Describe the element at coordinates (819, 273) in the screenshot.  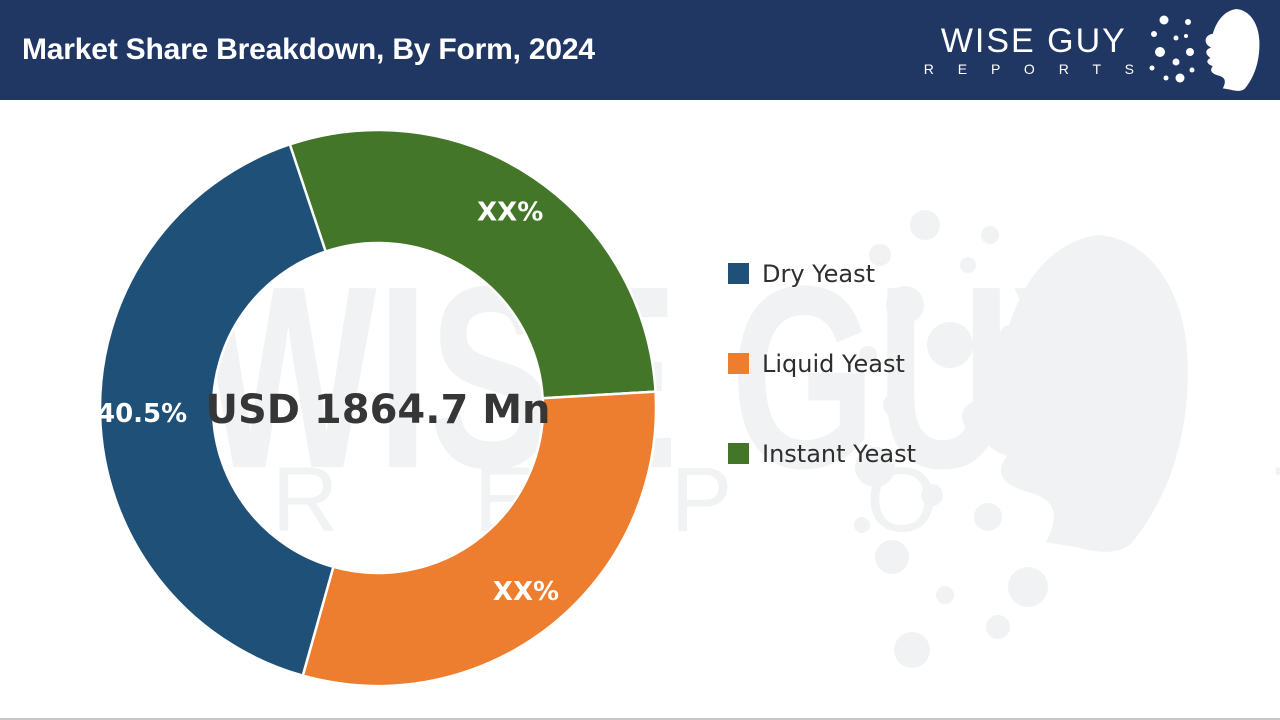
I see `legend-label: Dry Yeast` at that location.